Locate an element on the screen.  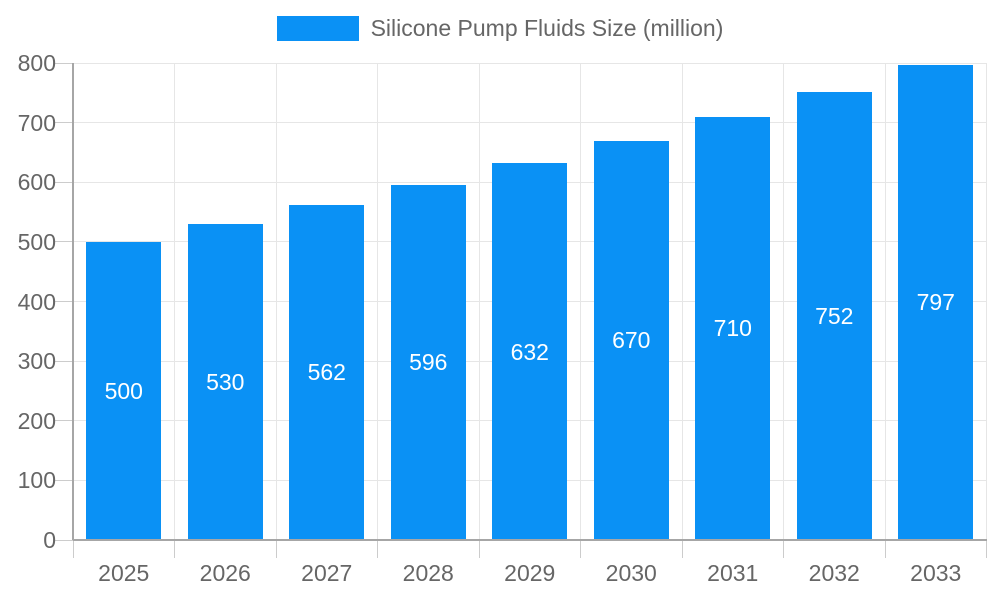
bar-value-label: 752 is located at coordinates (834, 315).